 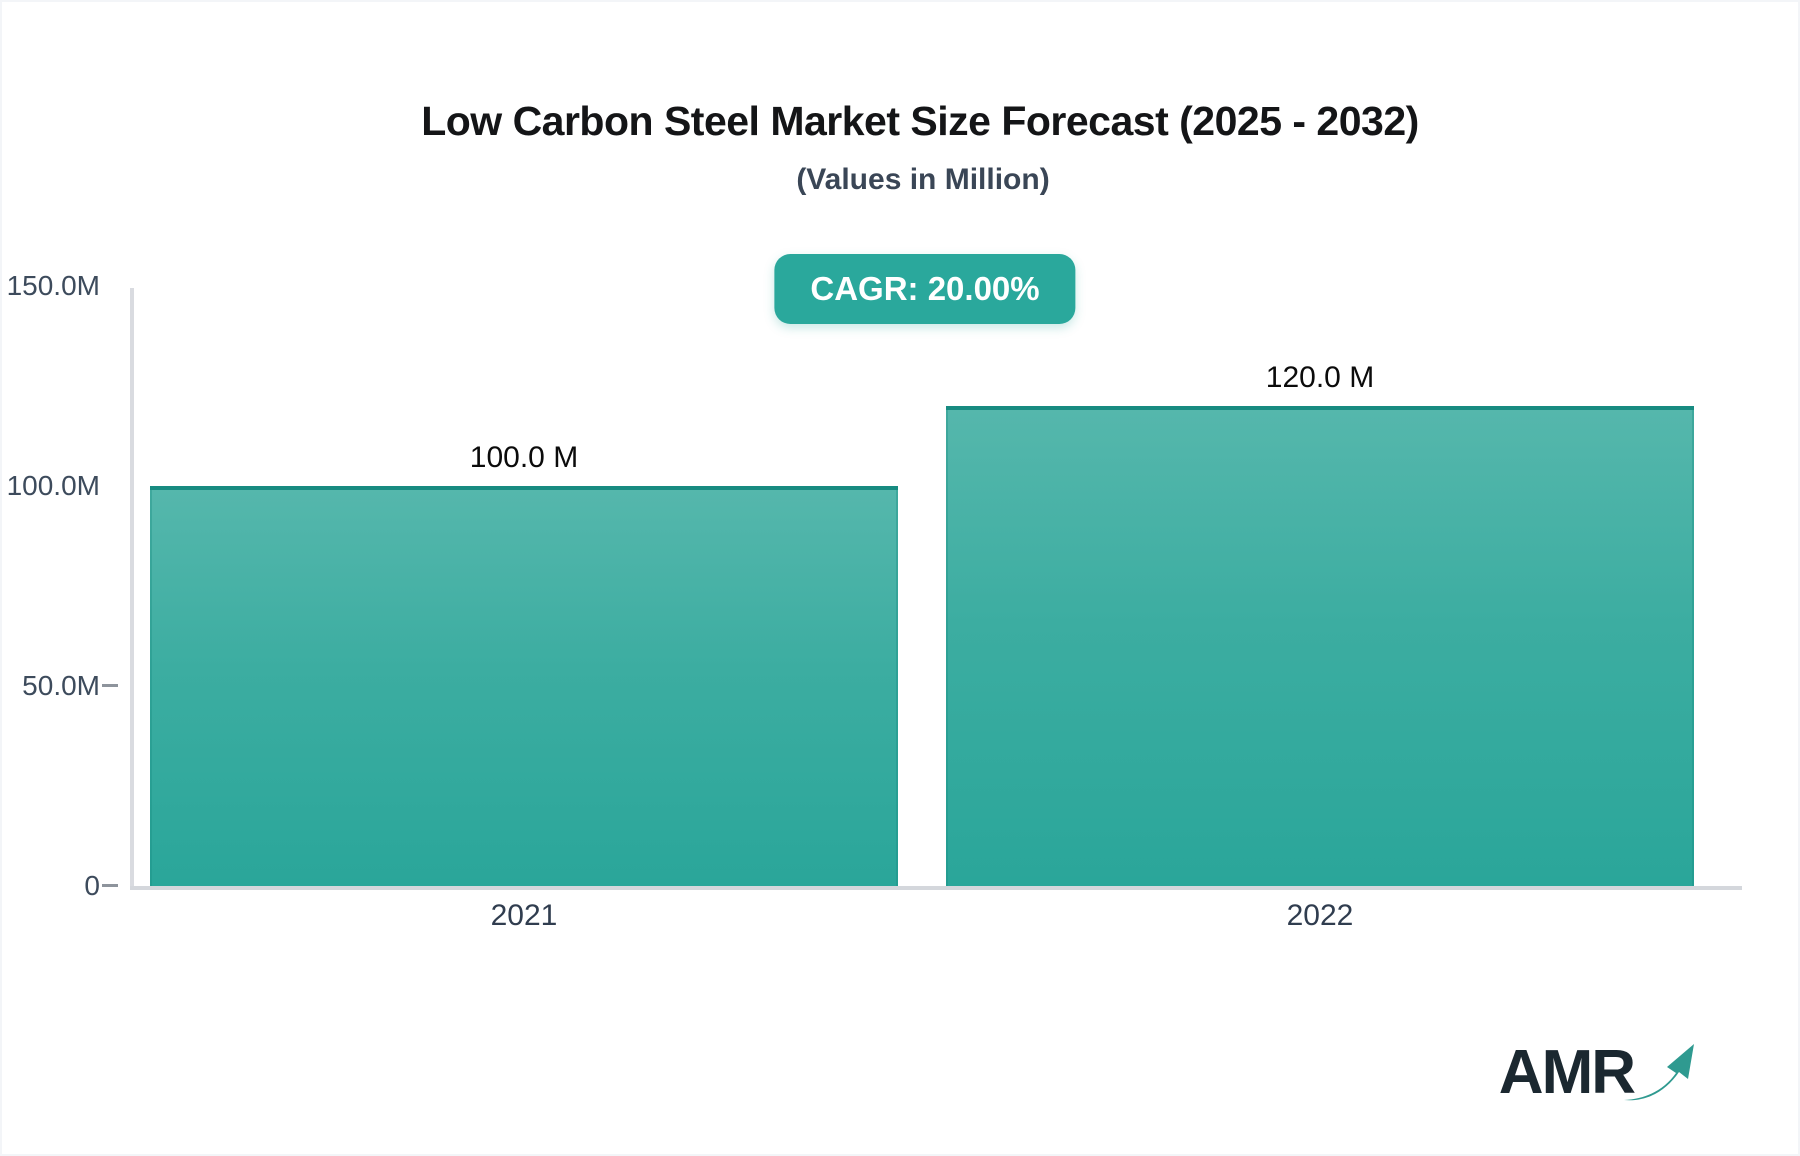 What do you see at coordinates (61, 685) in the screenshot?
I see `y-tick-label-50.0M: 50.0M` at bounding box center [61, 685].